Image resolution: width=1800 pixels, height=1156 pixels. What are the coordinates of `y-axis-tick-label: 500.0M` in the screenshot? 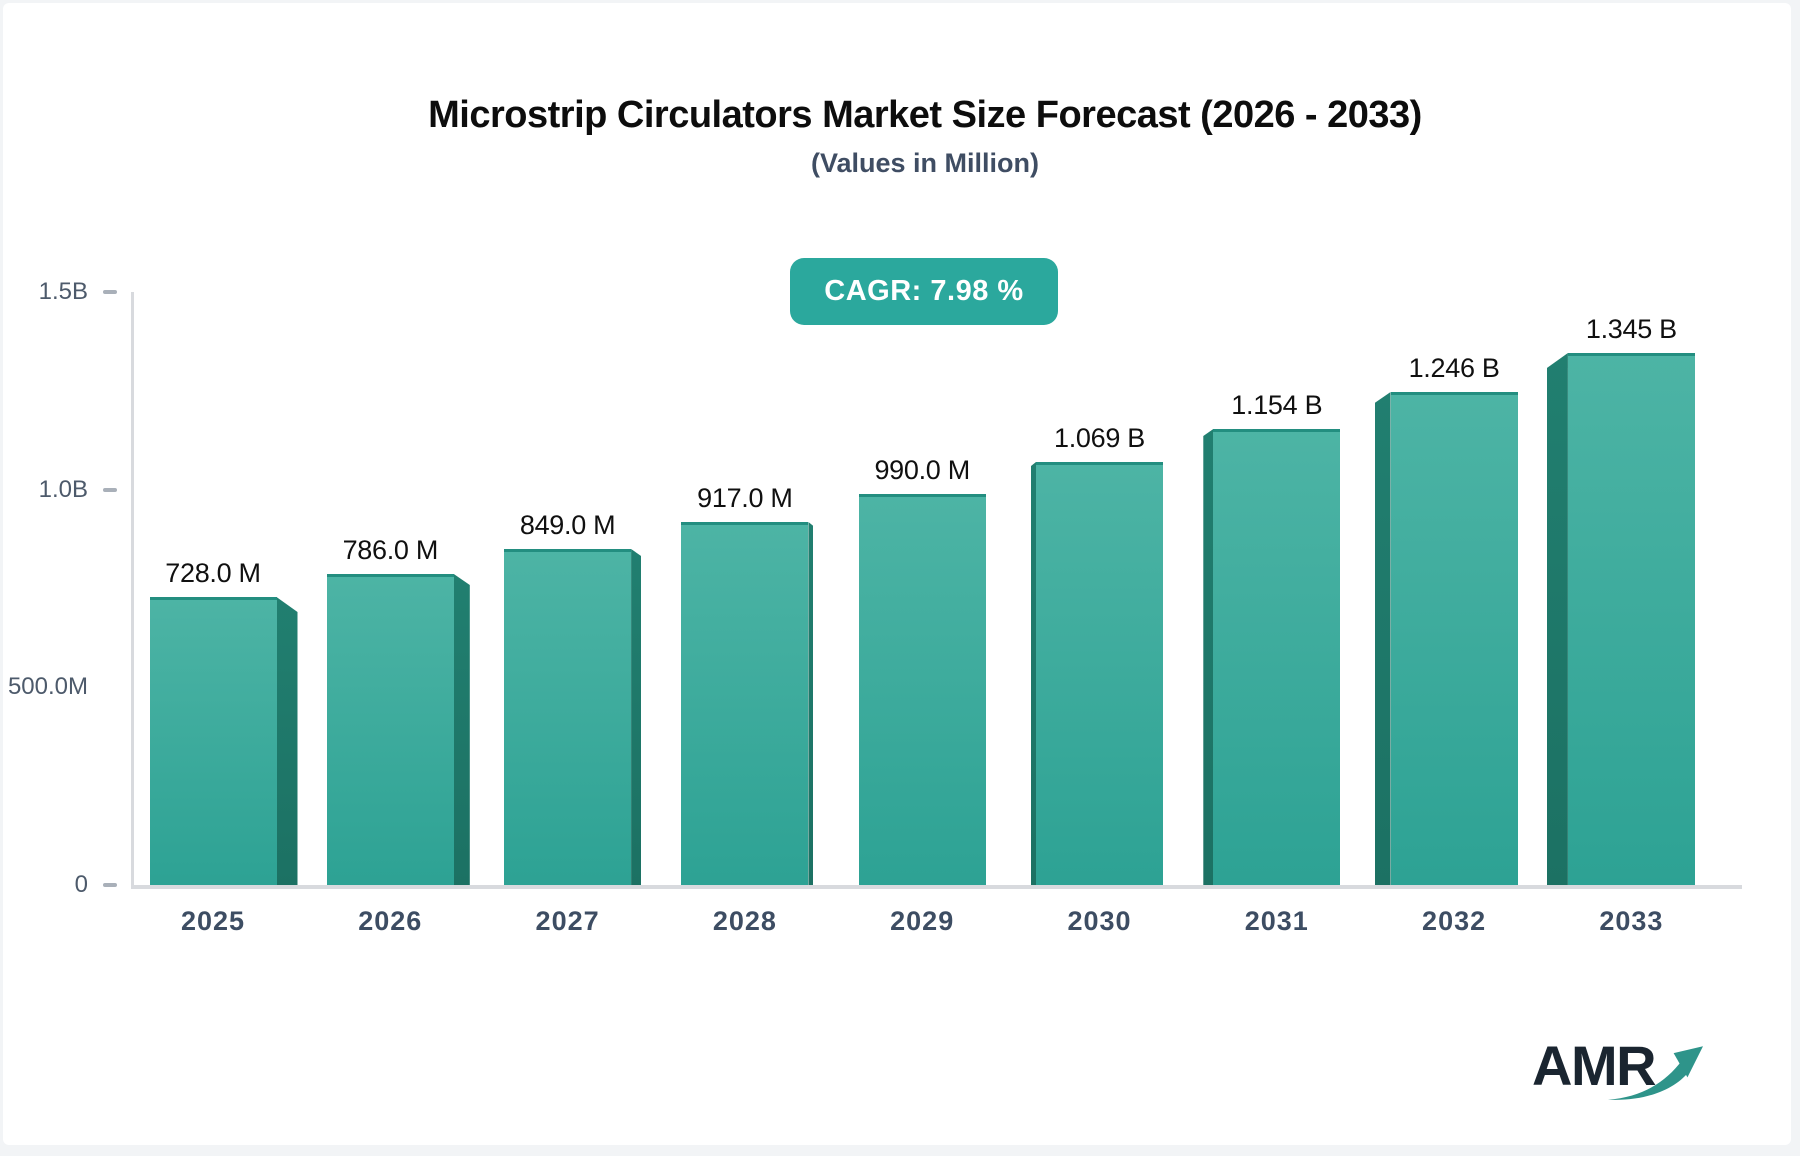 It's located at (47, 687).